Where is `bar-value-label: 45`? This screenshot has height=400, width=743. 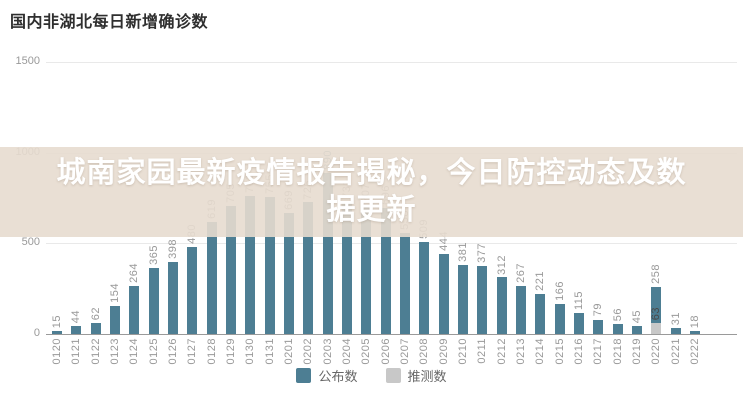 bar-value-label: 45 is located at coordinates (636, 316).